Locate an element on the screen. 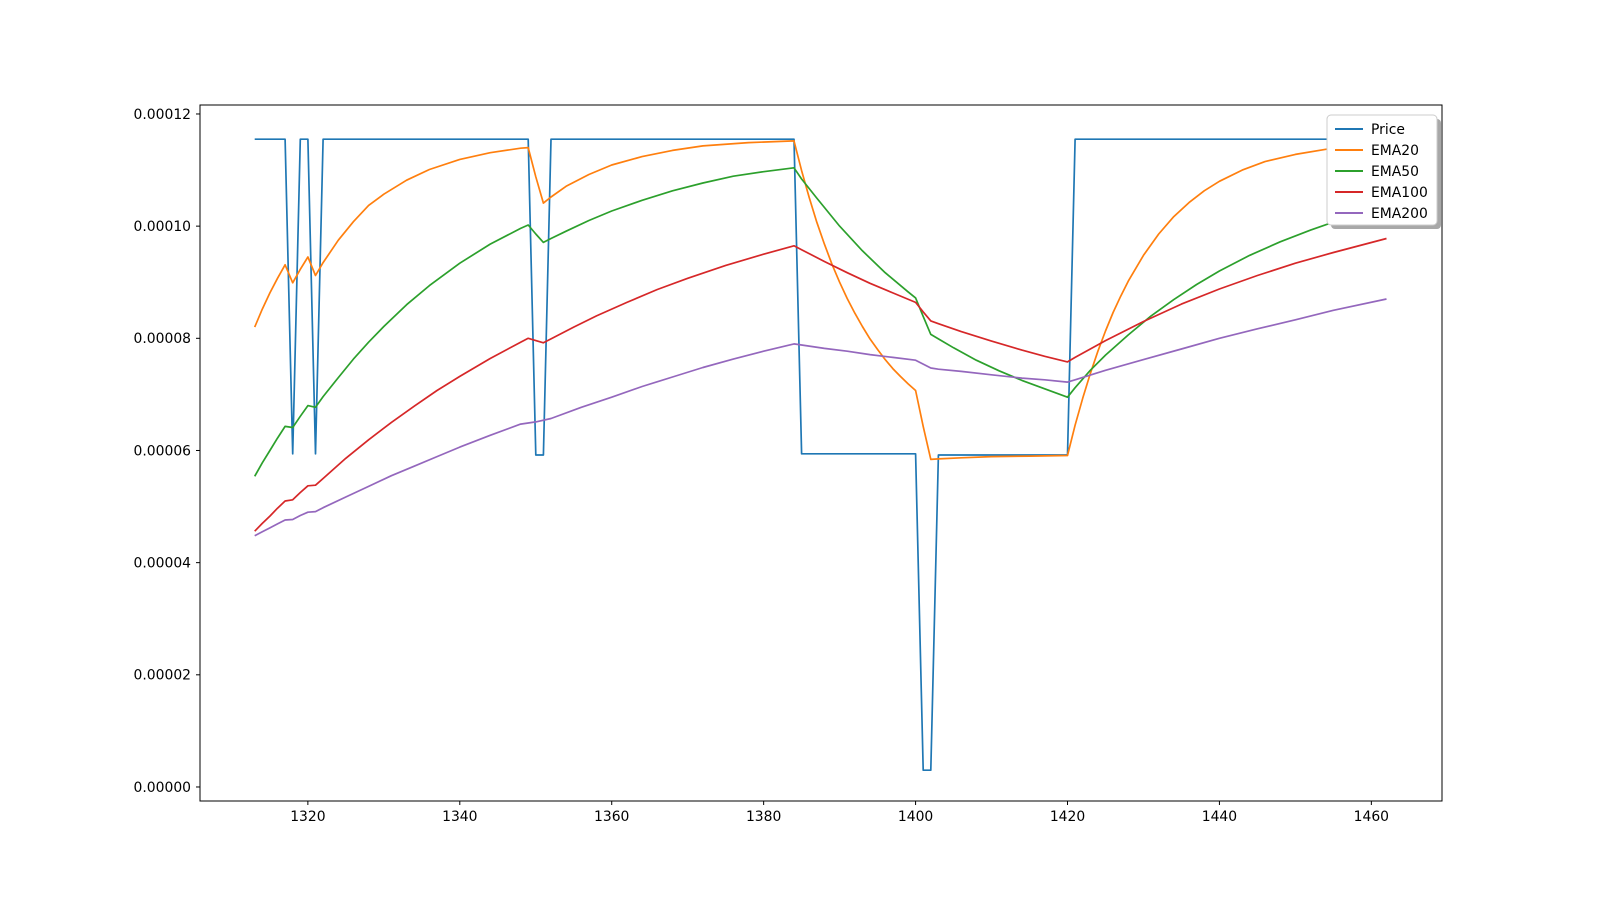  legend-box is located at coordinates (1382, 170).